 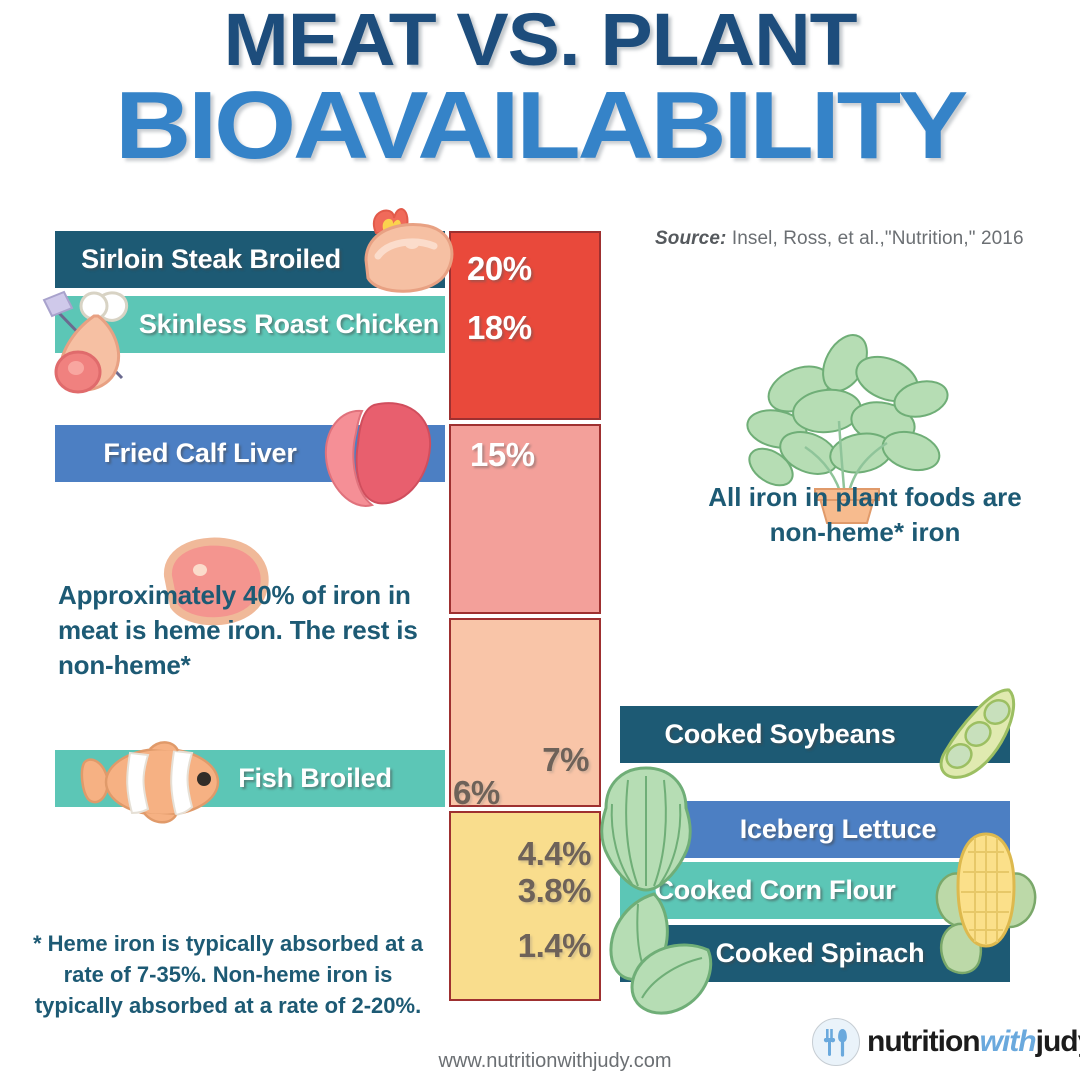 I want to click on bar-label-cooked-corn-flour: Cooked Corn Flour, so click(x=775, y=890).